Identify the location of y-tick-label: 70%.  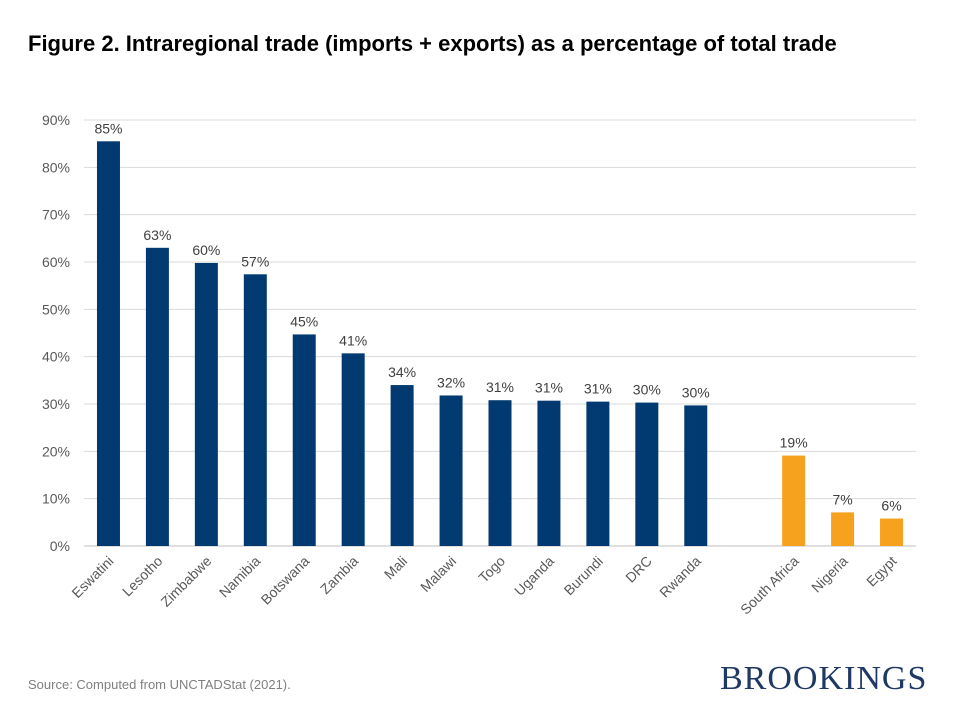
(56, 215).